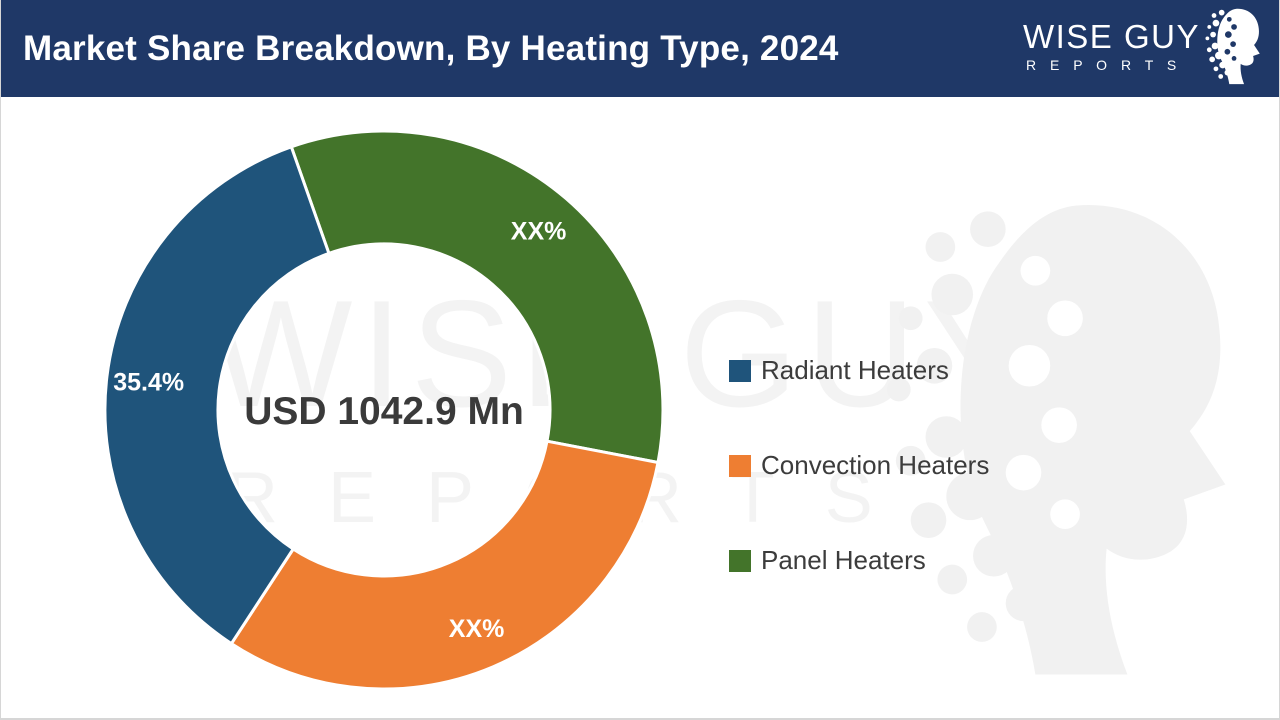 The height and width of the screenshot is (720, 1280). I want to click on legend-item-convection-heaters: Convection Heaters, so click(859, 465).